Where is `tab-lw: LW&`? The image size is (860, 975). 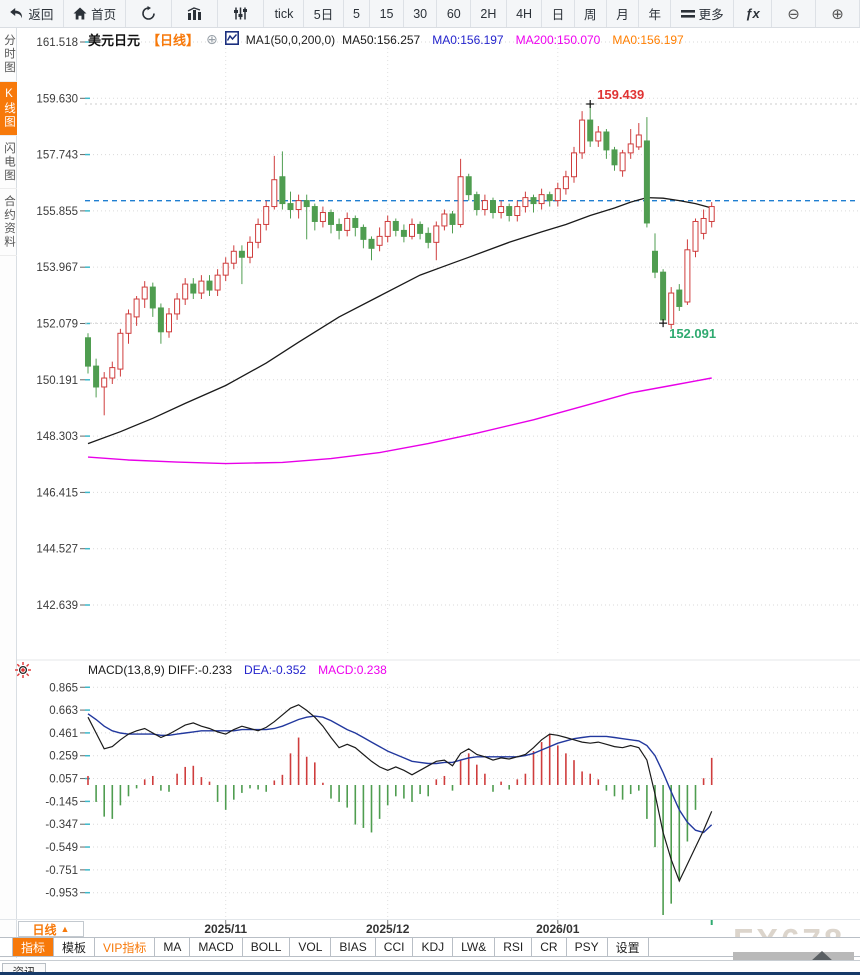
tab-lw: LW& is located at coordinates (474, 947).